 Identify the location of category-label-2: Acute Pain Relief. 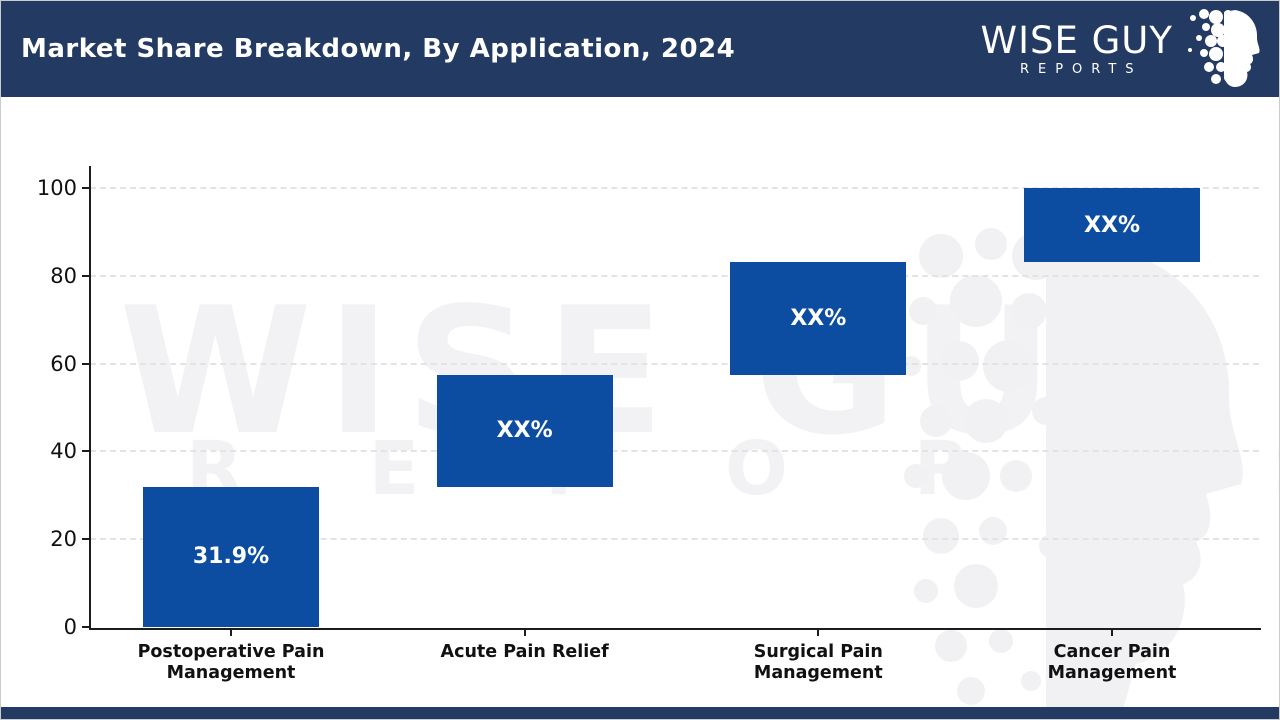
(524, 652).